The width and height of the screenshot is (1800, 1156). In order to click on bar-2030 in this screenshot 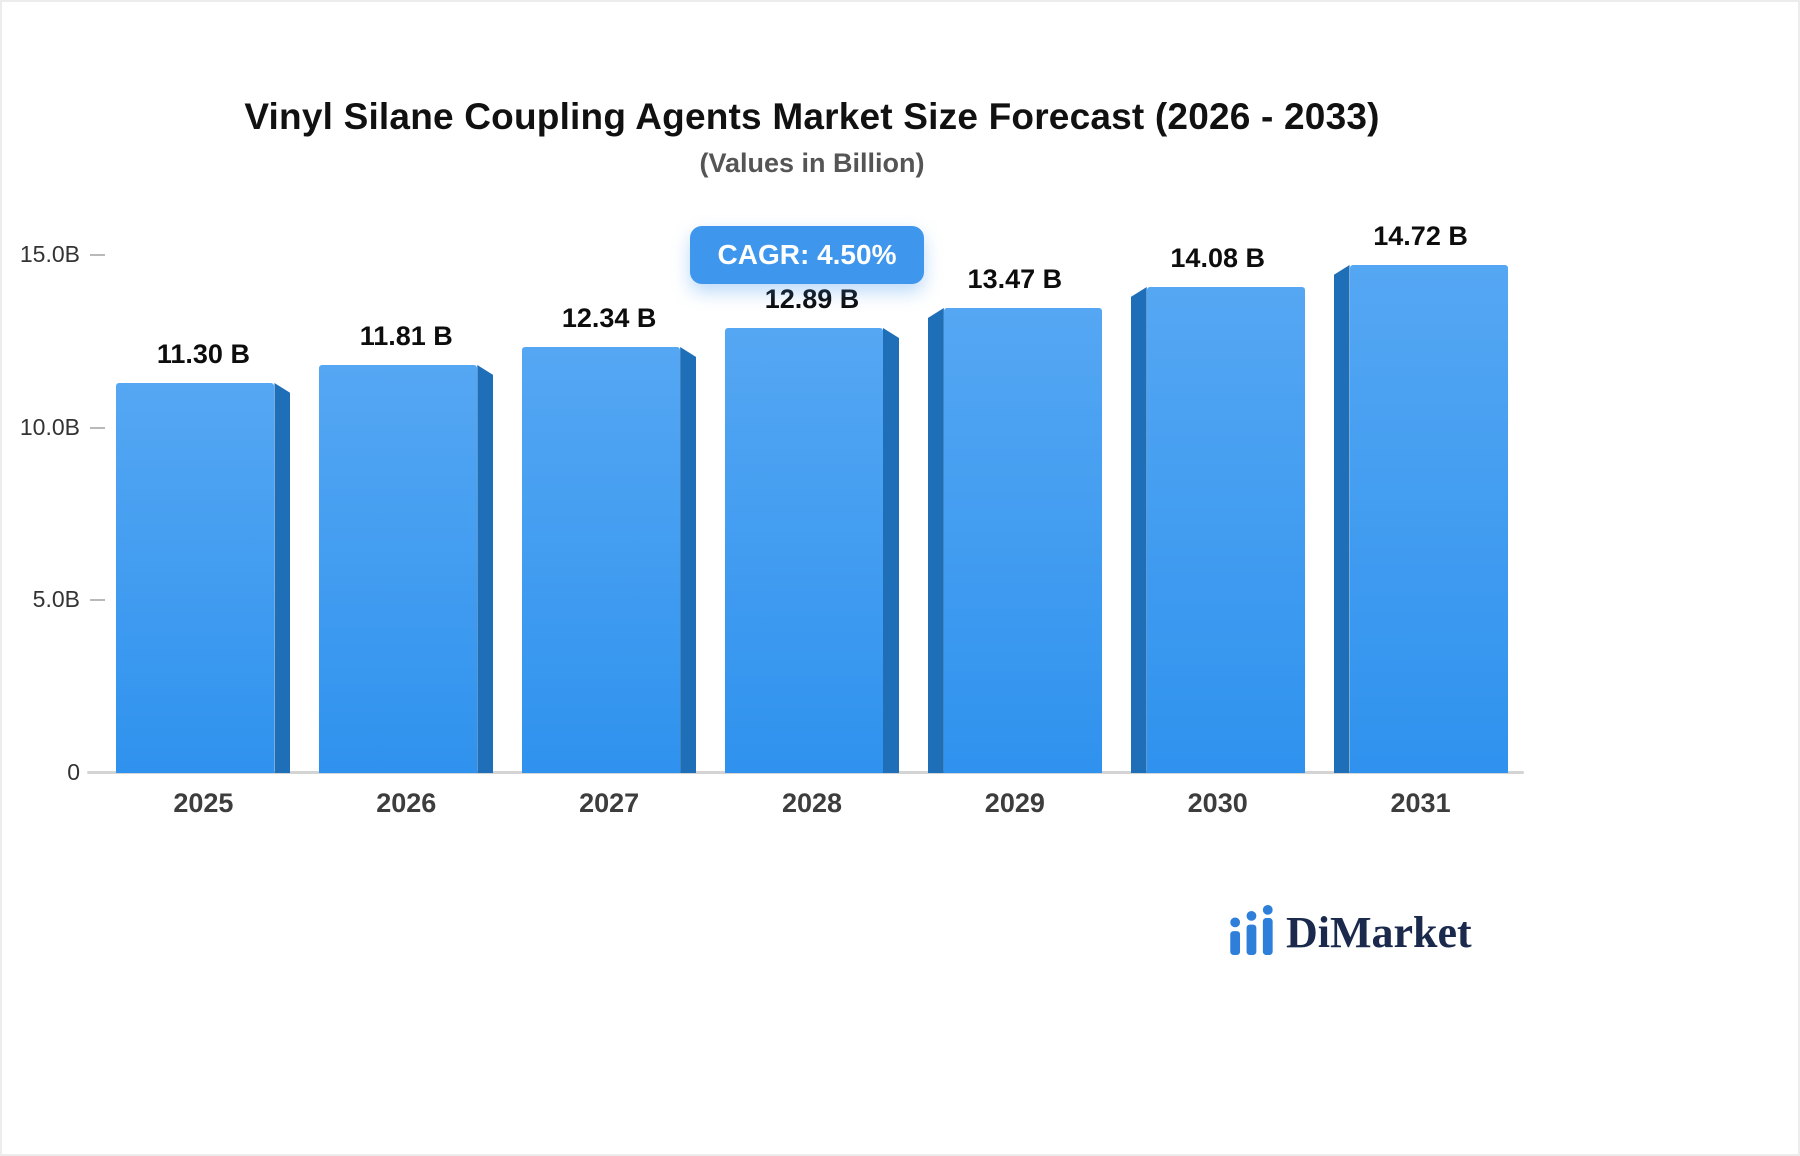, I will do `click(1217, 530)`.